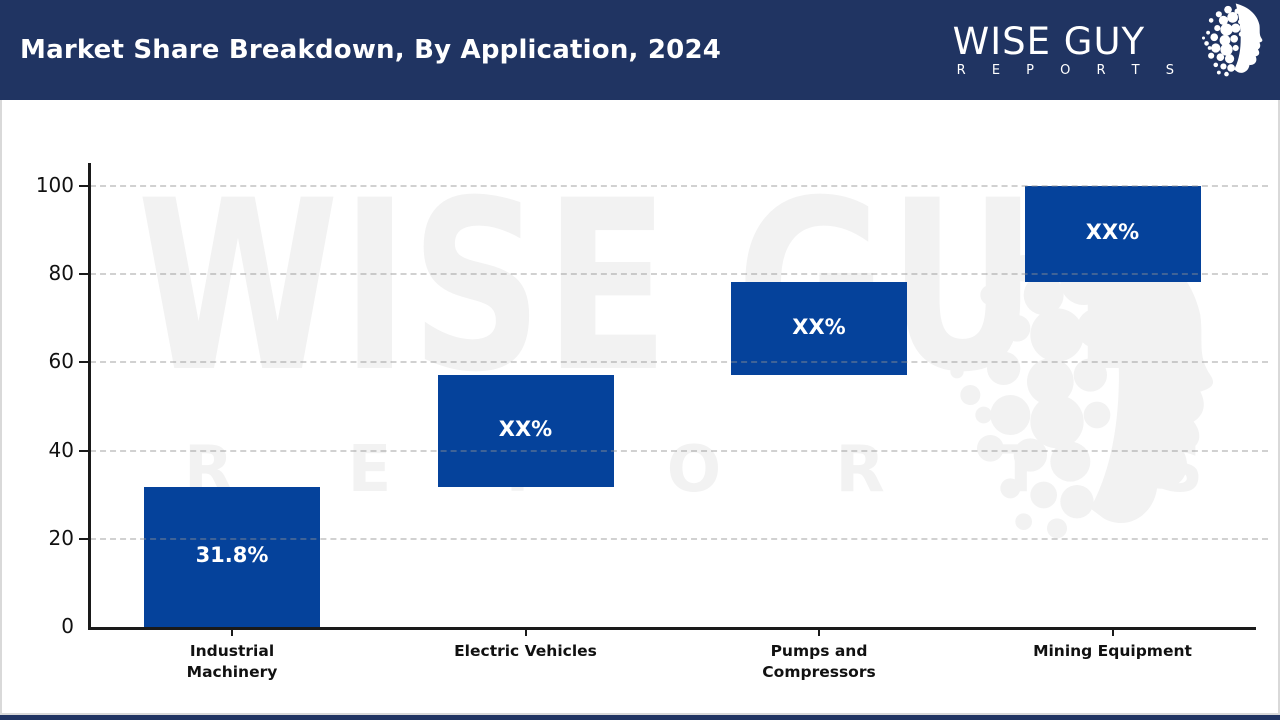 The width and height of the screenshot is (1280, 720). Describe the element at coordinates (61, 537) in the screenshot. I see `y-tick-label: 20` at that location.